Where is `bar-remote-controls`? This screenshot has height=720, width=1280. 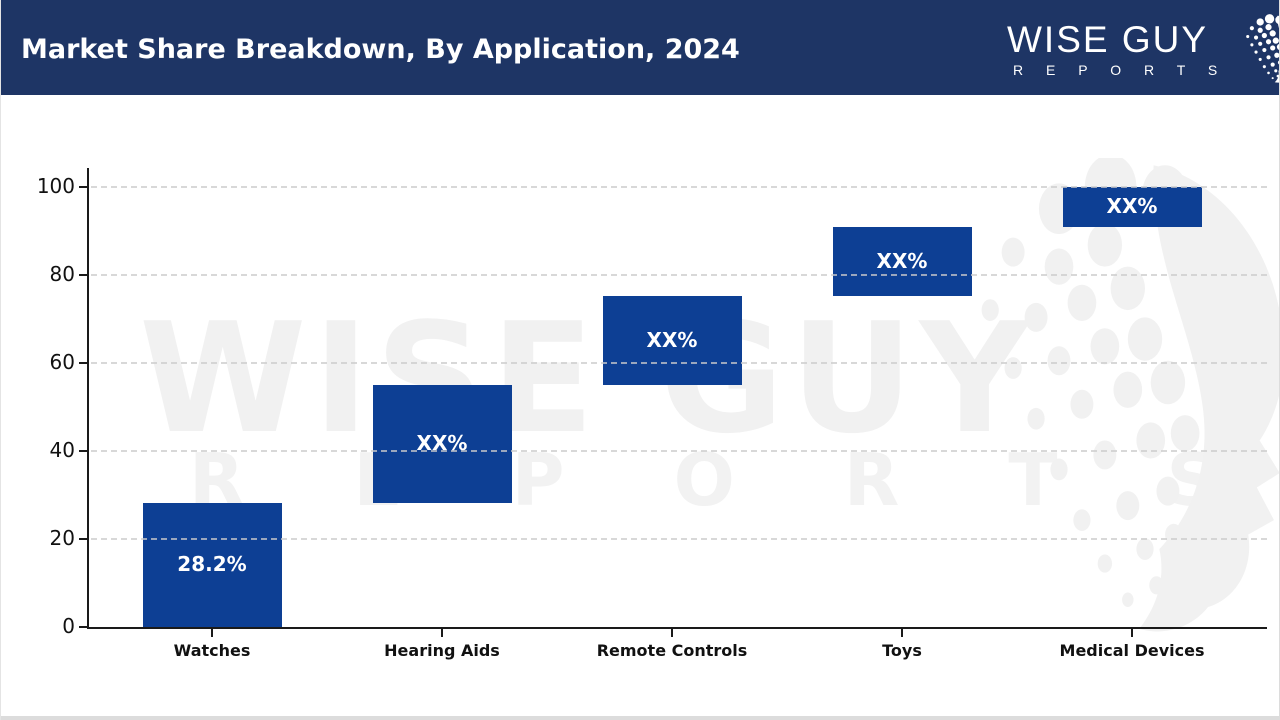
bar-remote-controls is located at coordinates (672, 340).